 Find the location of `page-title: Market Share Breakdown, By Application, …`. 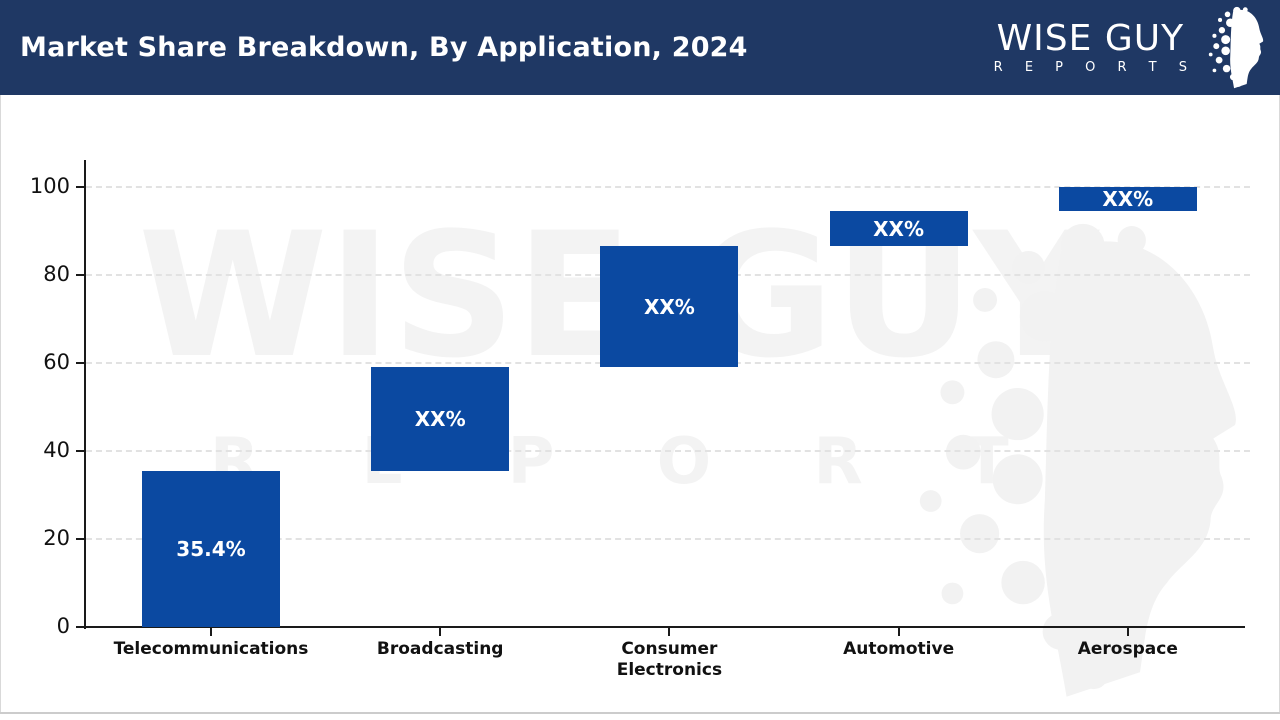

page-title: Market Share Breakdown, By Application, … is located at coordinates (384, 47).